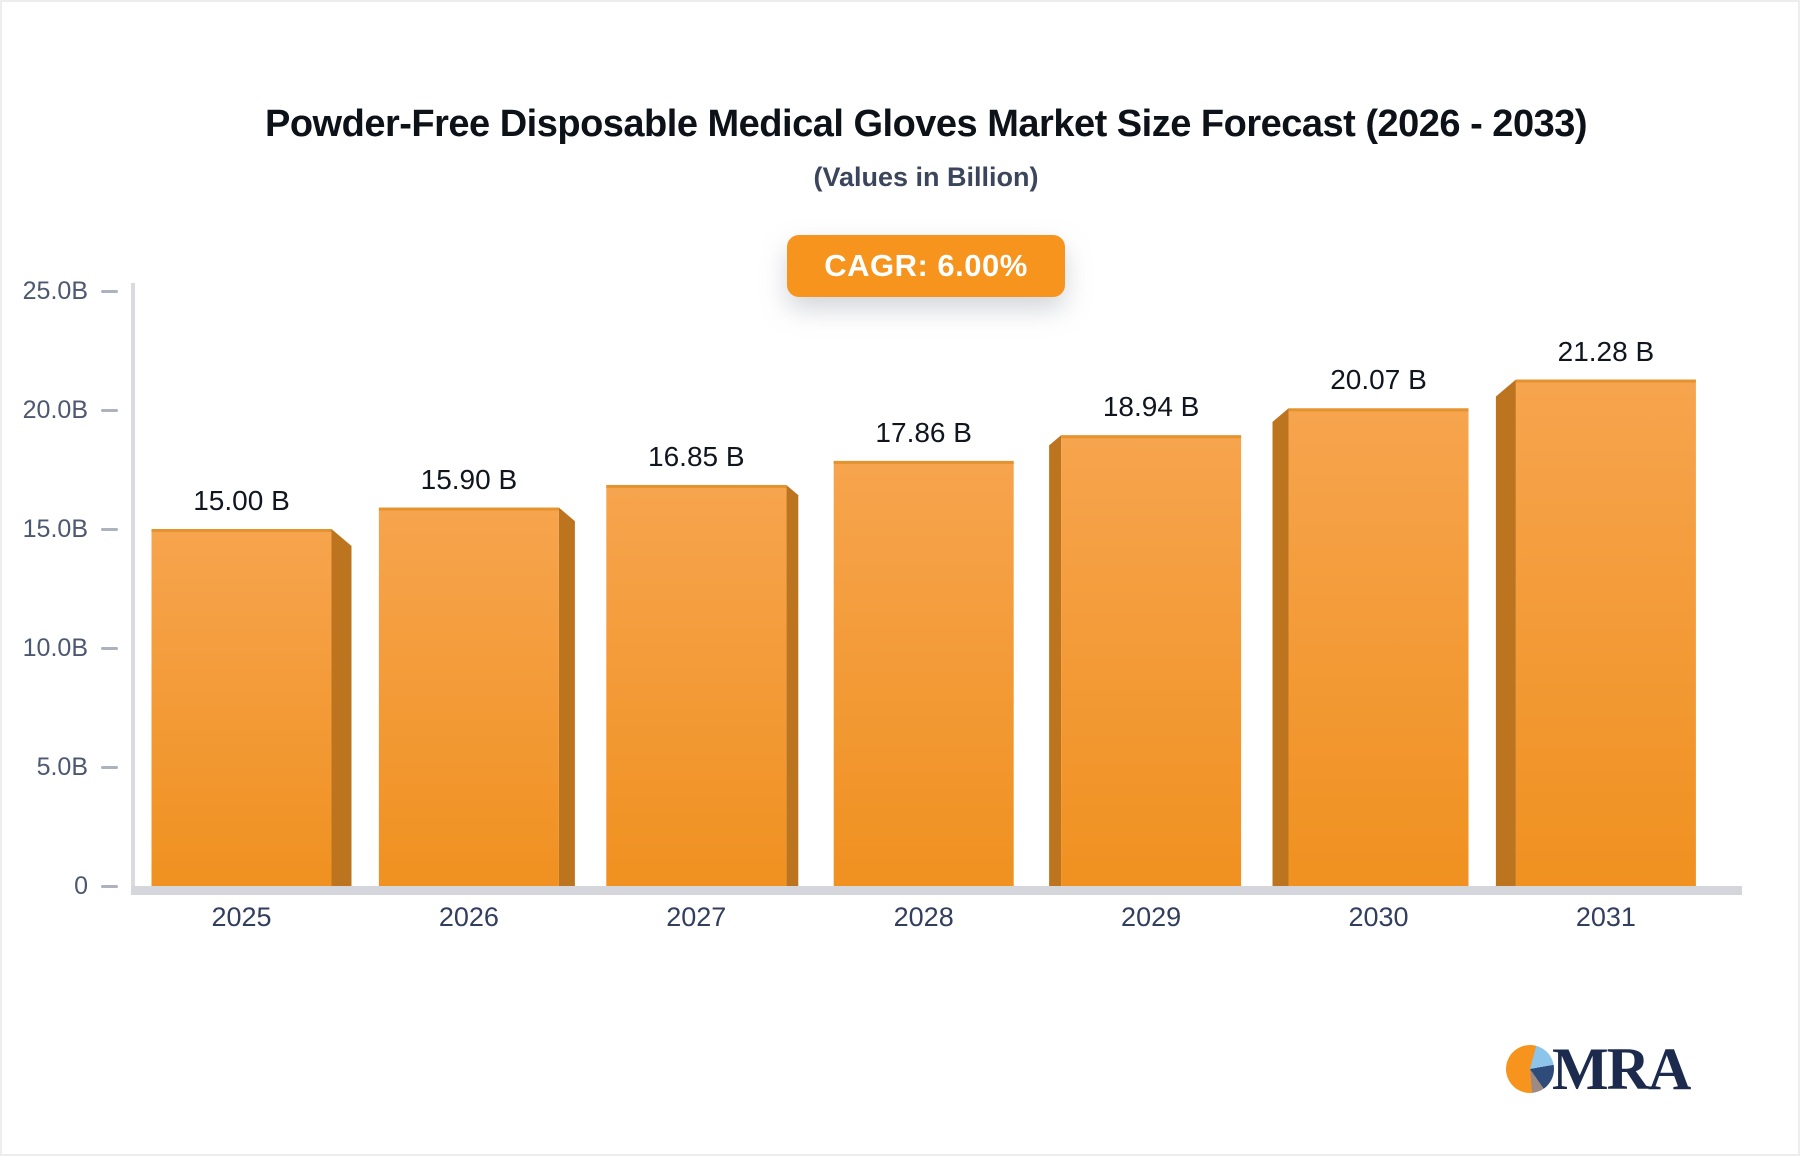 The width and height of the screenshot is (1800, 1156). Describe the element at coordinates (1378, 380) in the screenshot. I see `value-label-2030: 20.07 B` at that location.